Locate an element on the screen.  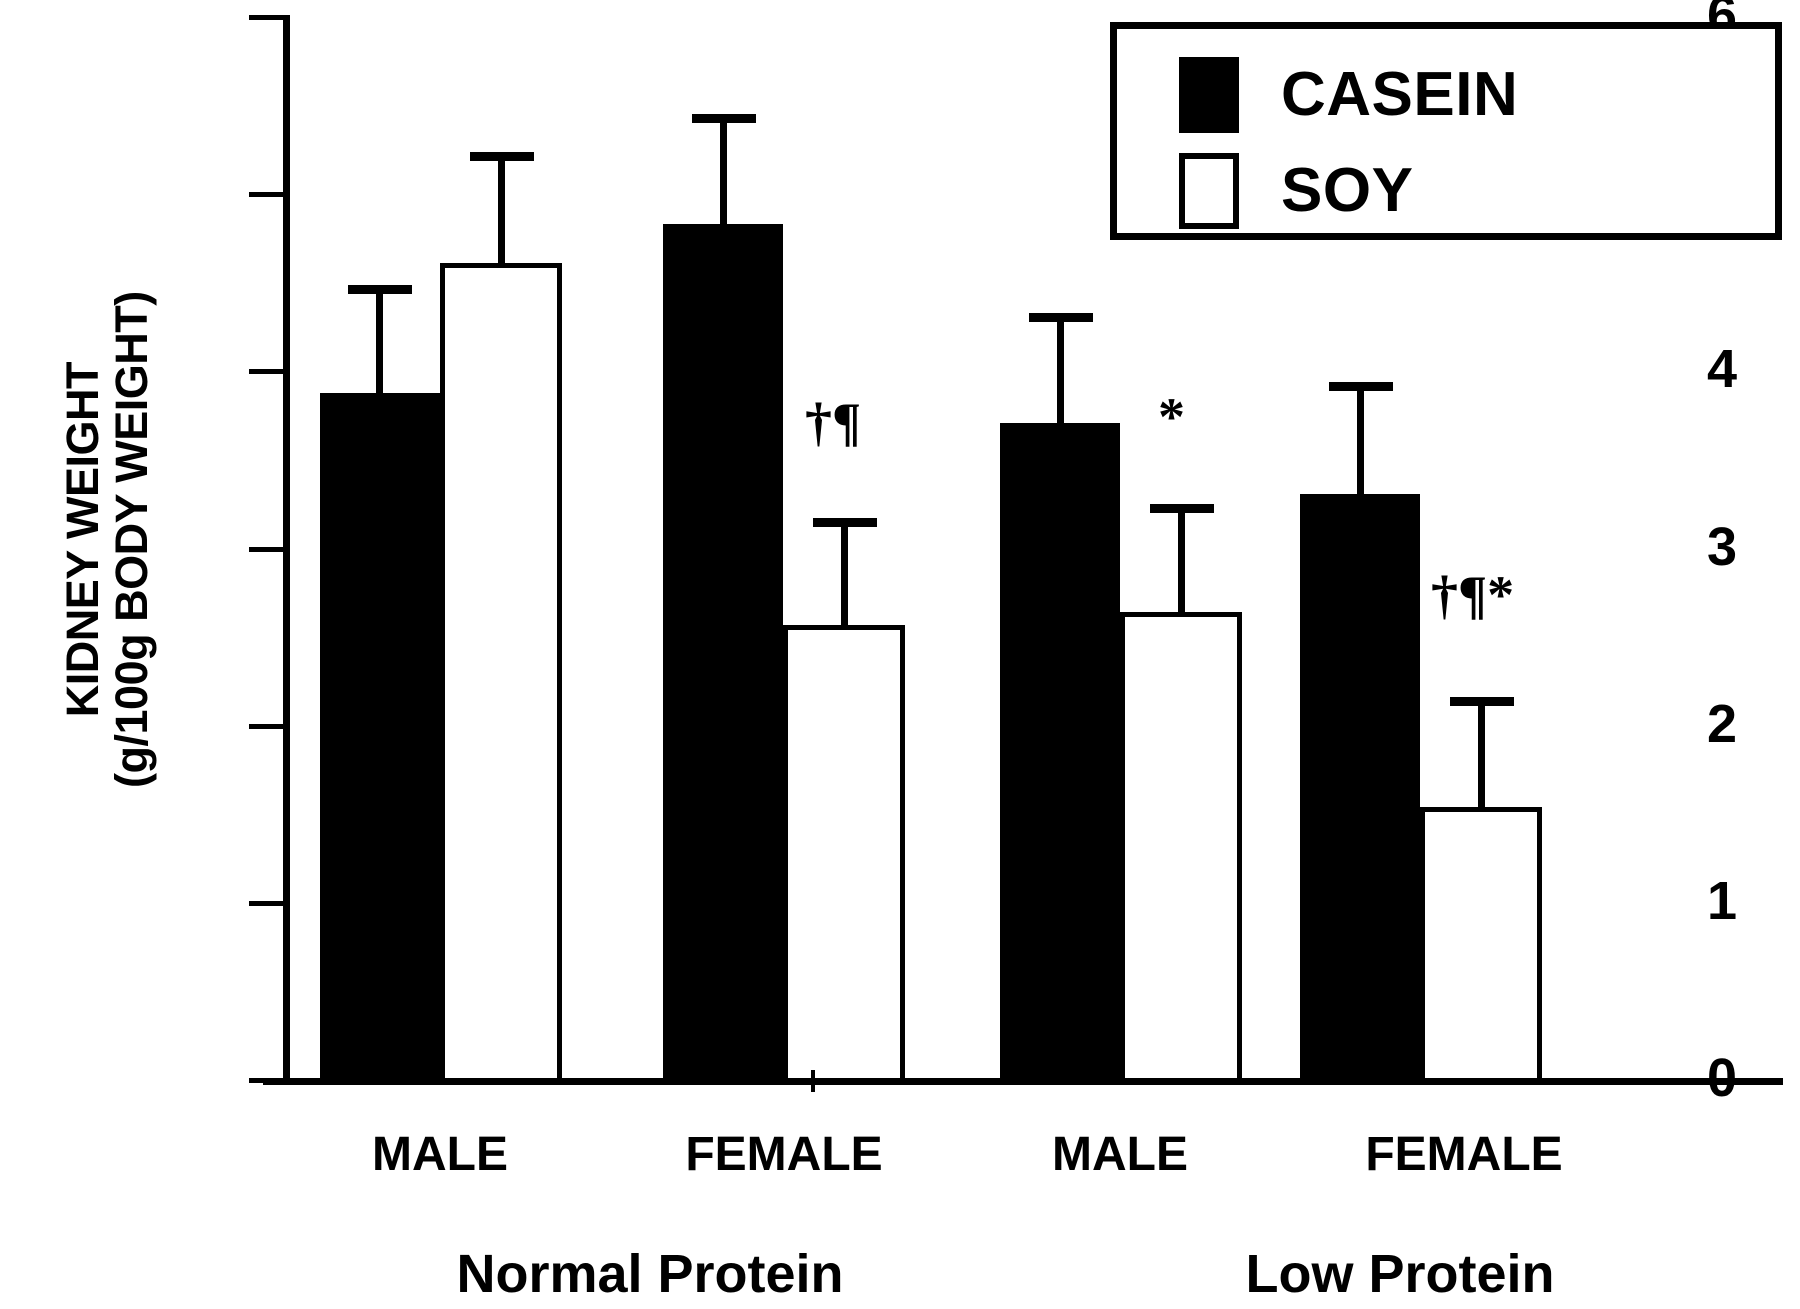
y-axis-line is located at coordinates (286, 546).